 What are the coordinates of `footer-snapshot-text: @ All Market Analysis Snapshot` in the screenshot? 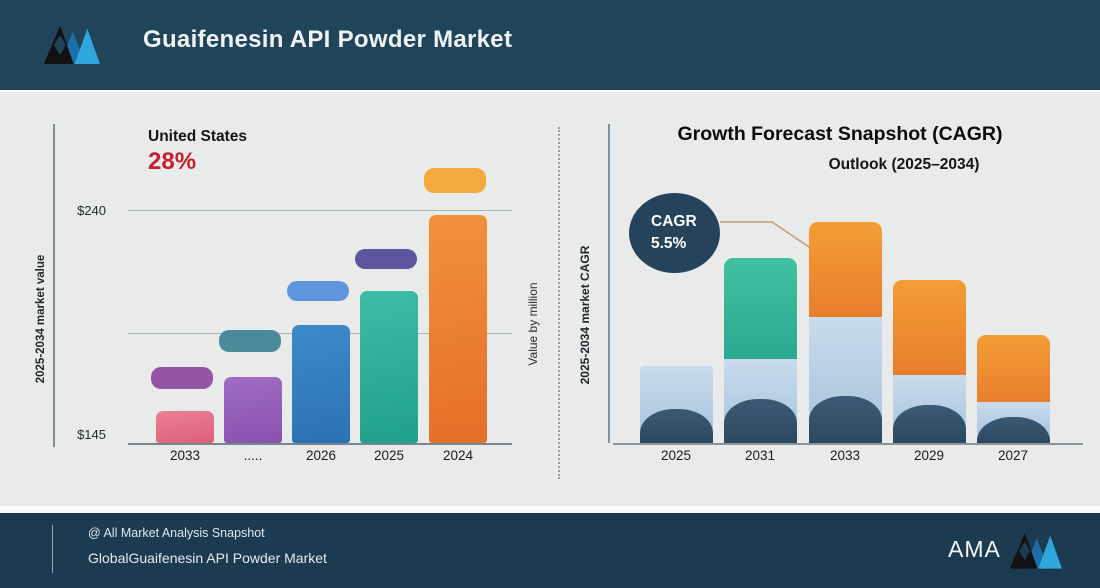 It's located at (176, 533).